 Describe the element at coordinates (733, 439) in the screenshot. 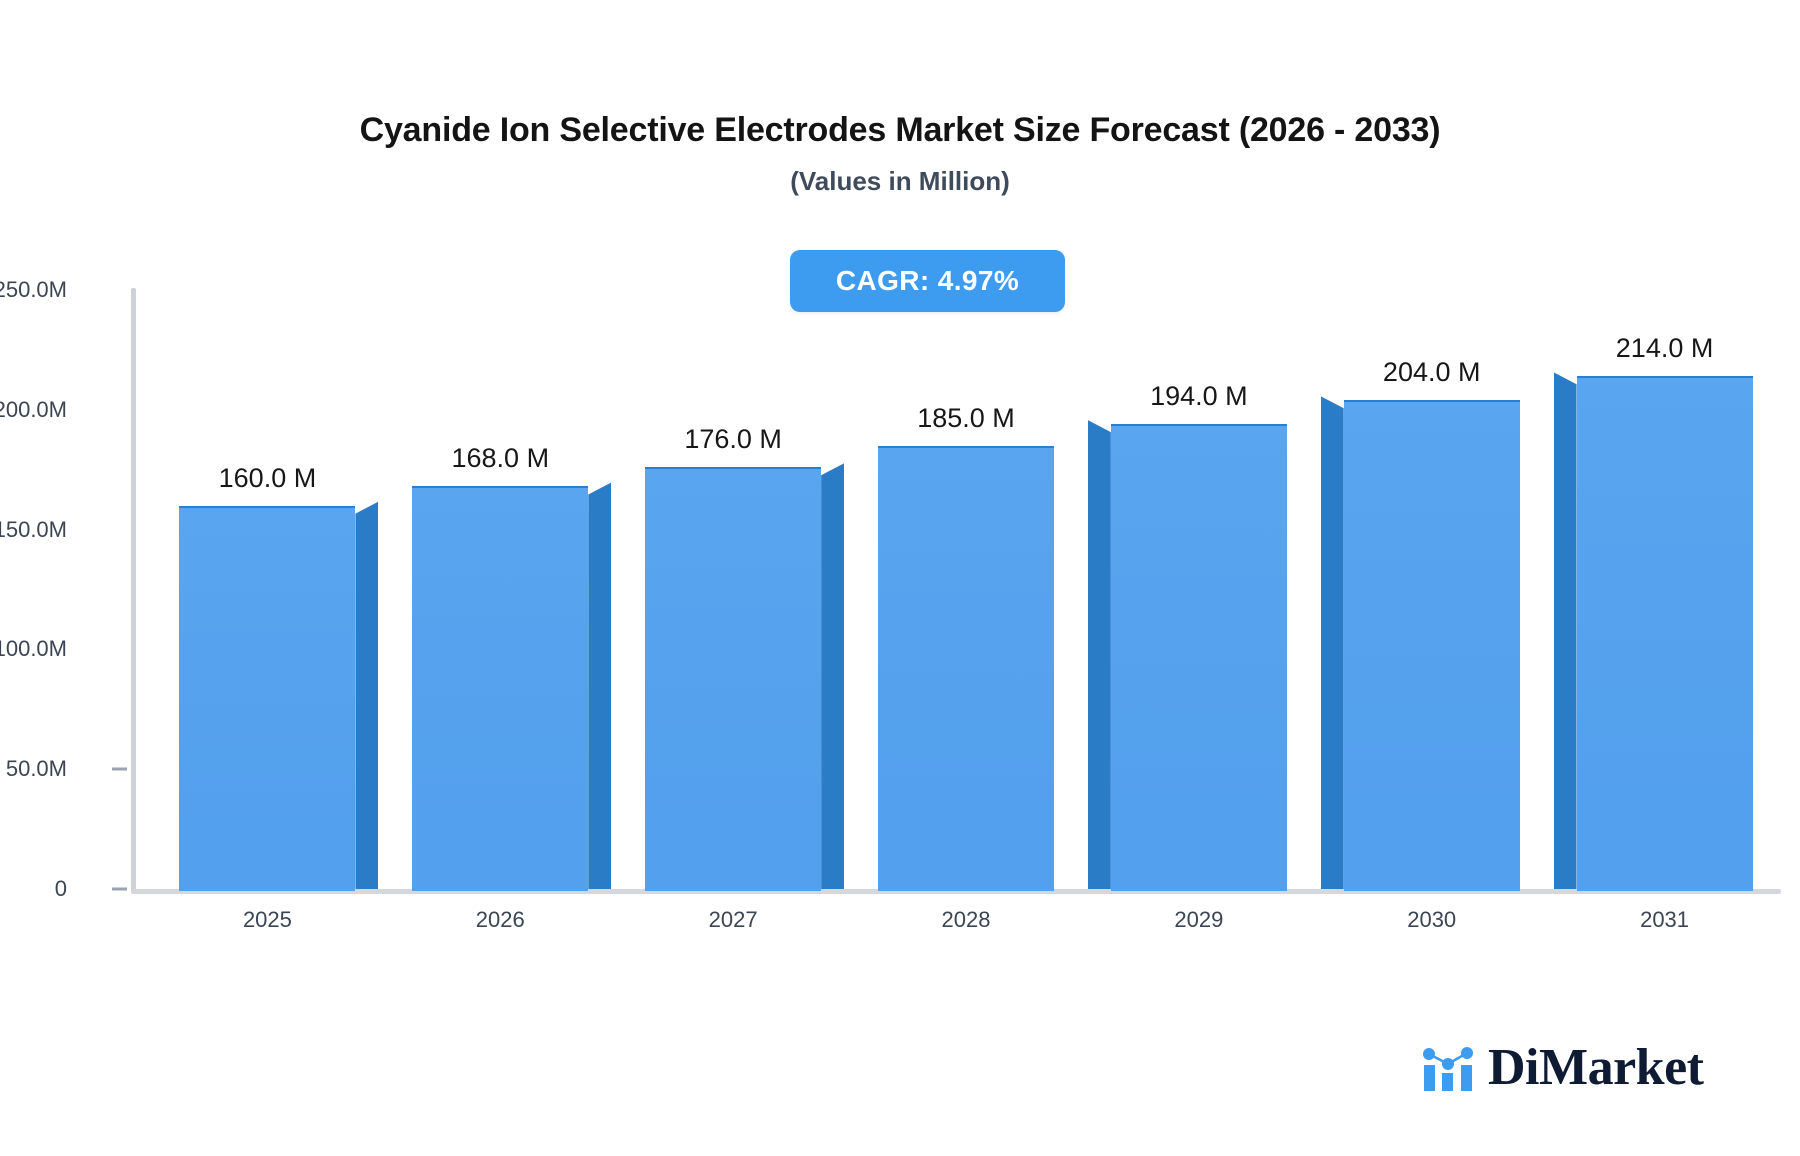

I see `bar-value-label: 176.0 M` at that location.